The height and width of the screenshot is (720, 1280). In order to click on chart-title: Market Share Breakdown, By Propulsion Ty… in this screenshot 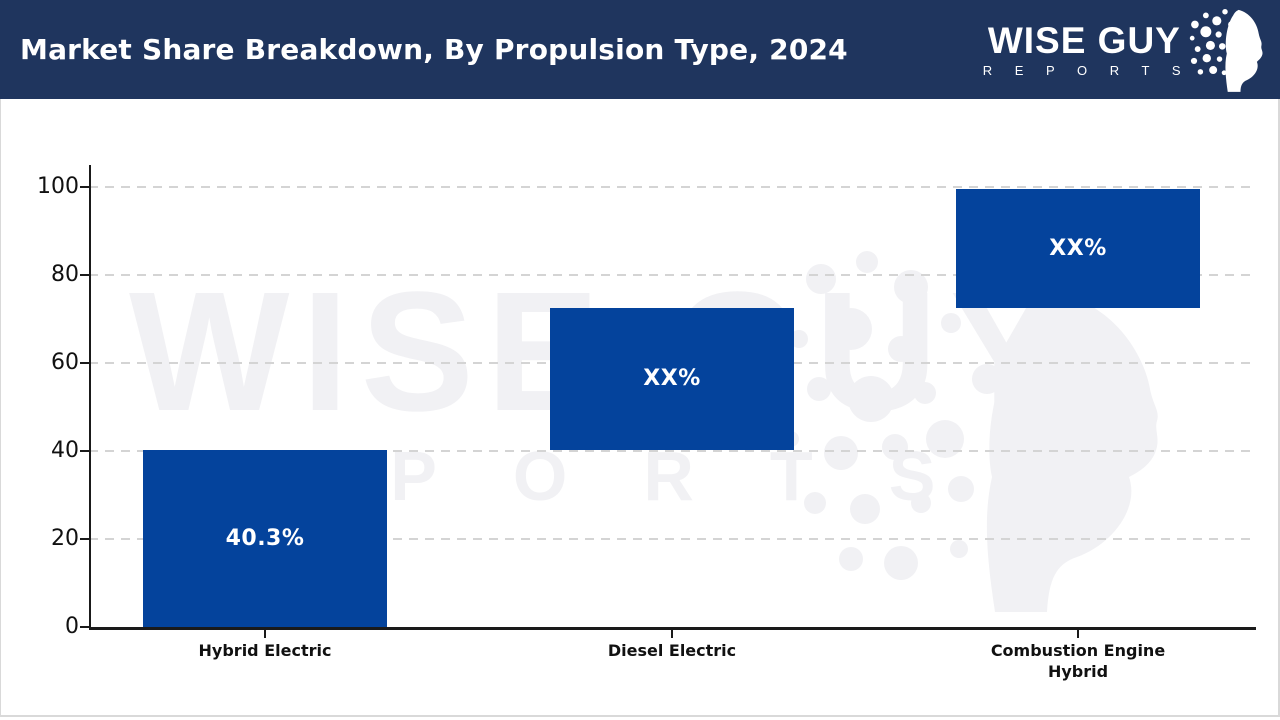, I will do `click(434, 49)`.